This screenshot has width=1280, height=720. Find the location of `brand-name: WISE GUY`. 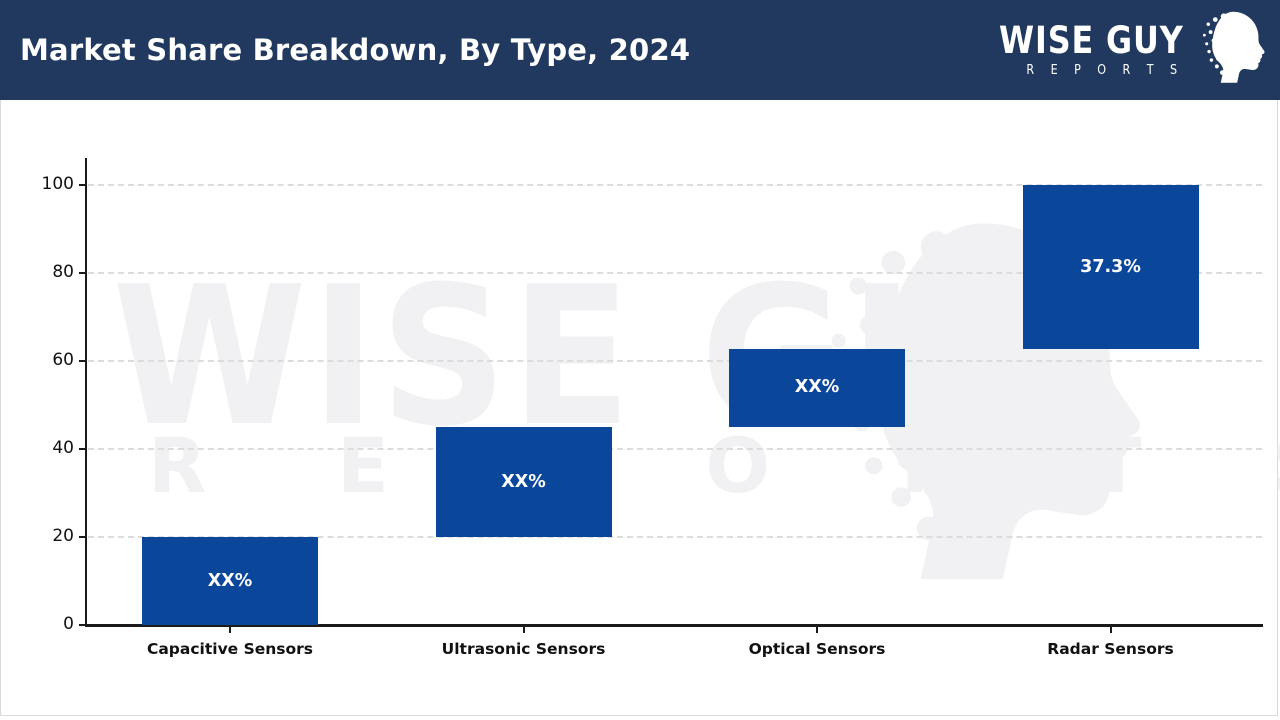

brand-name: WISE GUY is located at coordinates (1091, 41).